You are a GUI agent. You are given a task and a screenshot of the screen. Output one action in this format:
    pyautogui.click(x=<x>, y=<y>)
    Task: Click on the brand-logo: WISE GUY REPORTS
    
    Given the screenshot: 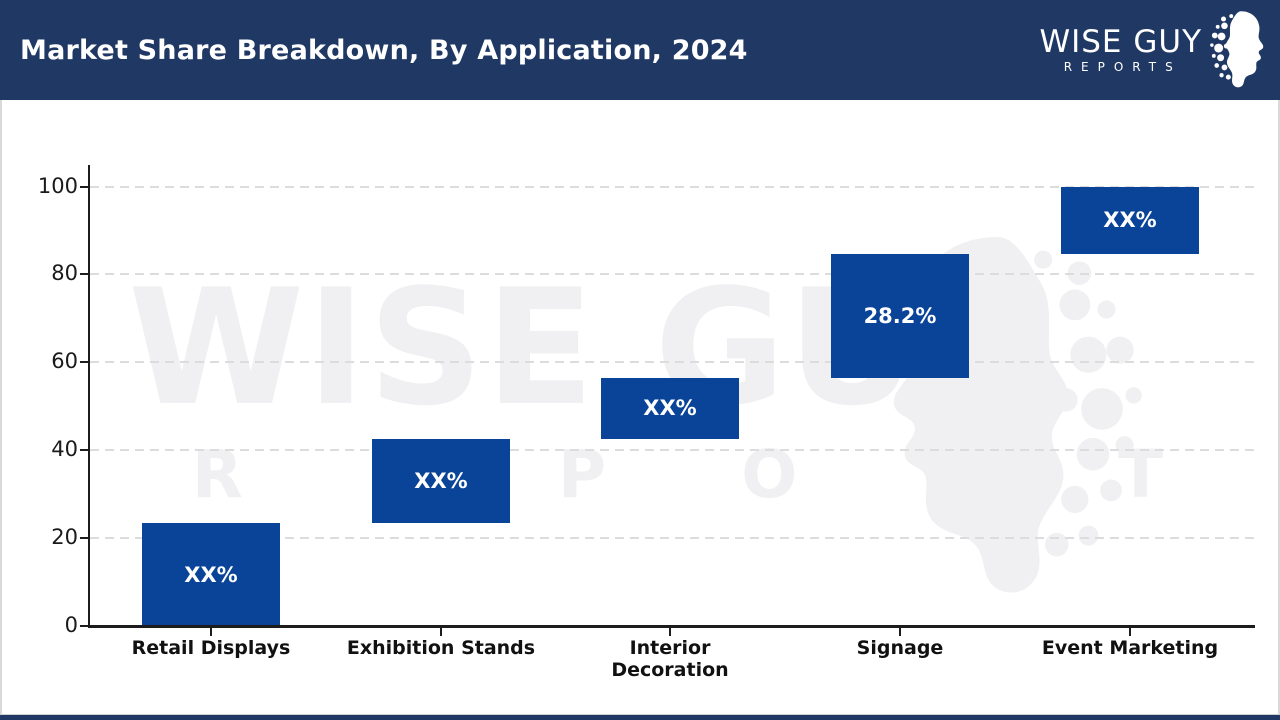 What is the action you would take?
    pyautogui.click(x=1154, y=50)
    